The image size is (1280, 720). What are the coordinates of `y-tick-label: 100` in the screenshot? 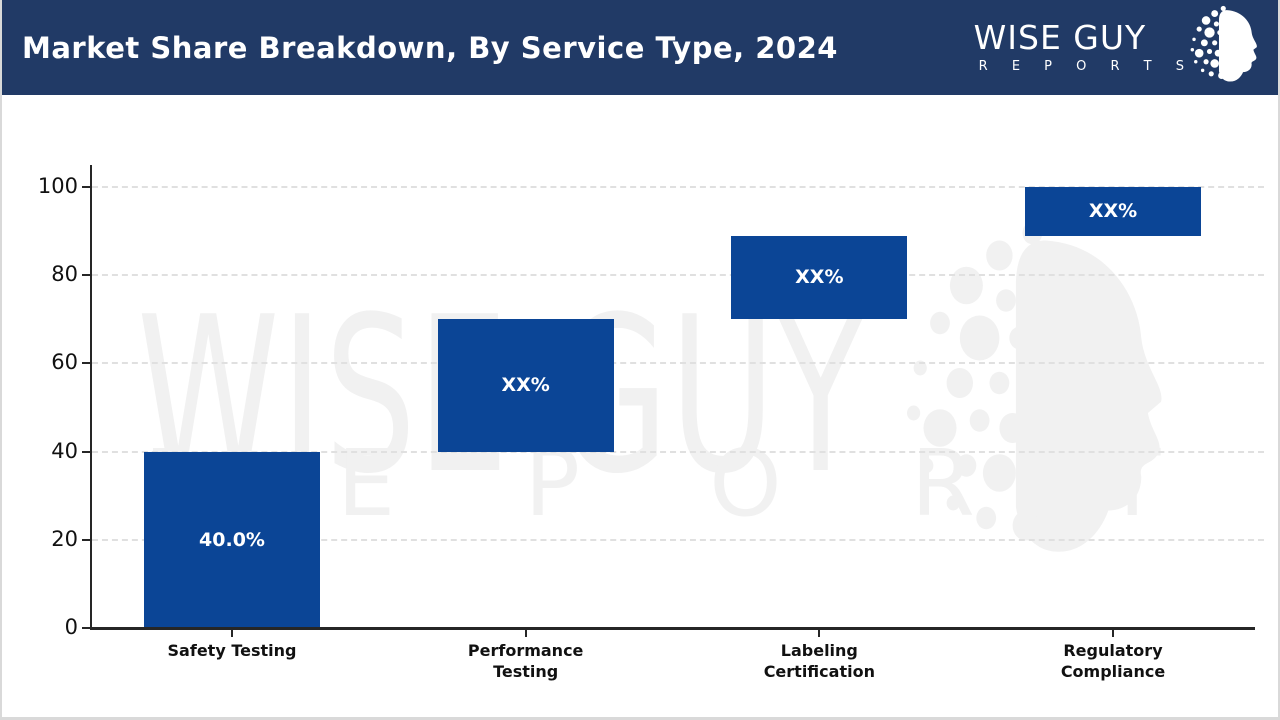 It's located at (57, 186).